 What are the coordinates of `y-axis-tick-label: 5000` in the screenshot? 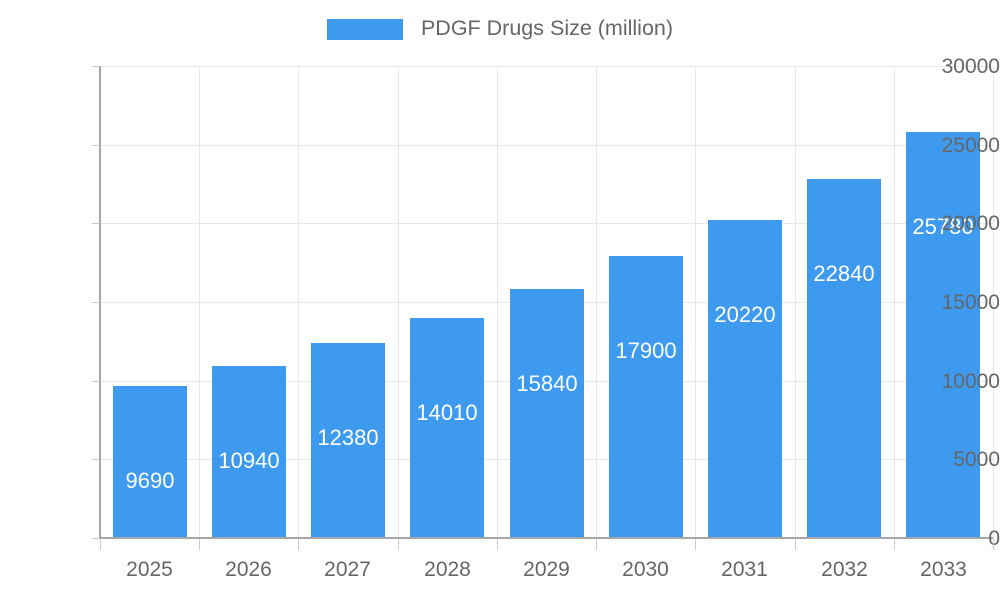 It's located at (976, 459).